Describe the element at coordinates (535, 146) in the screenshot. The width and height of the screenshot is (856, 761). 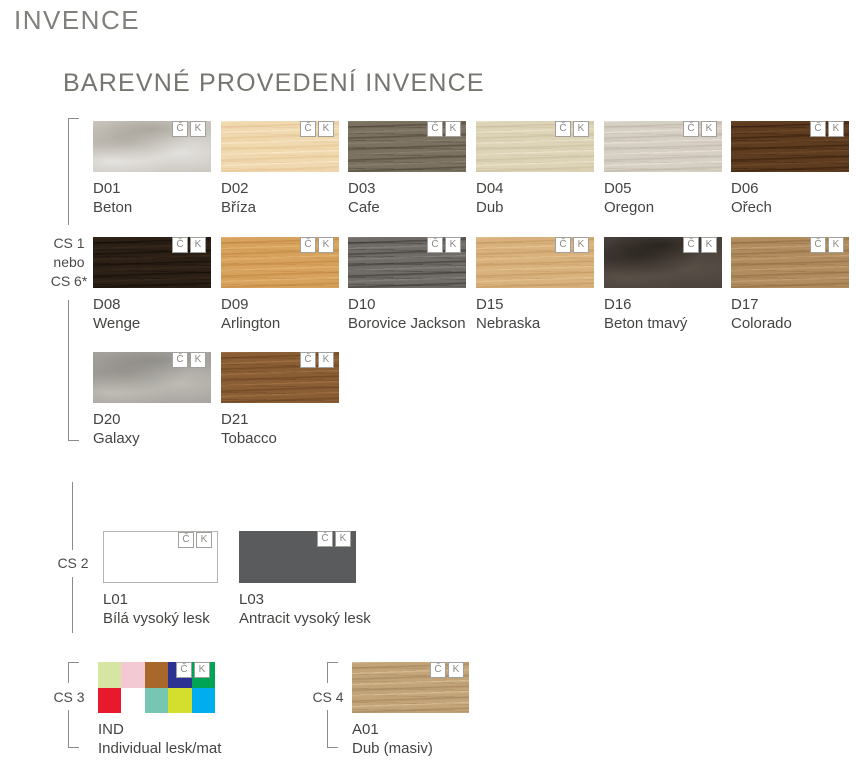
I see `swatch-sample-d04: Č K` at that location.